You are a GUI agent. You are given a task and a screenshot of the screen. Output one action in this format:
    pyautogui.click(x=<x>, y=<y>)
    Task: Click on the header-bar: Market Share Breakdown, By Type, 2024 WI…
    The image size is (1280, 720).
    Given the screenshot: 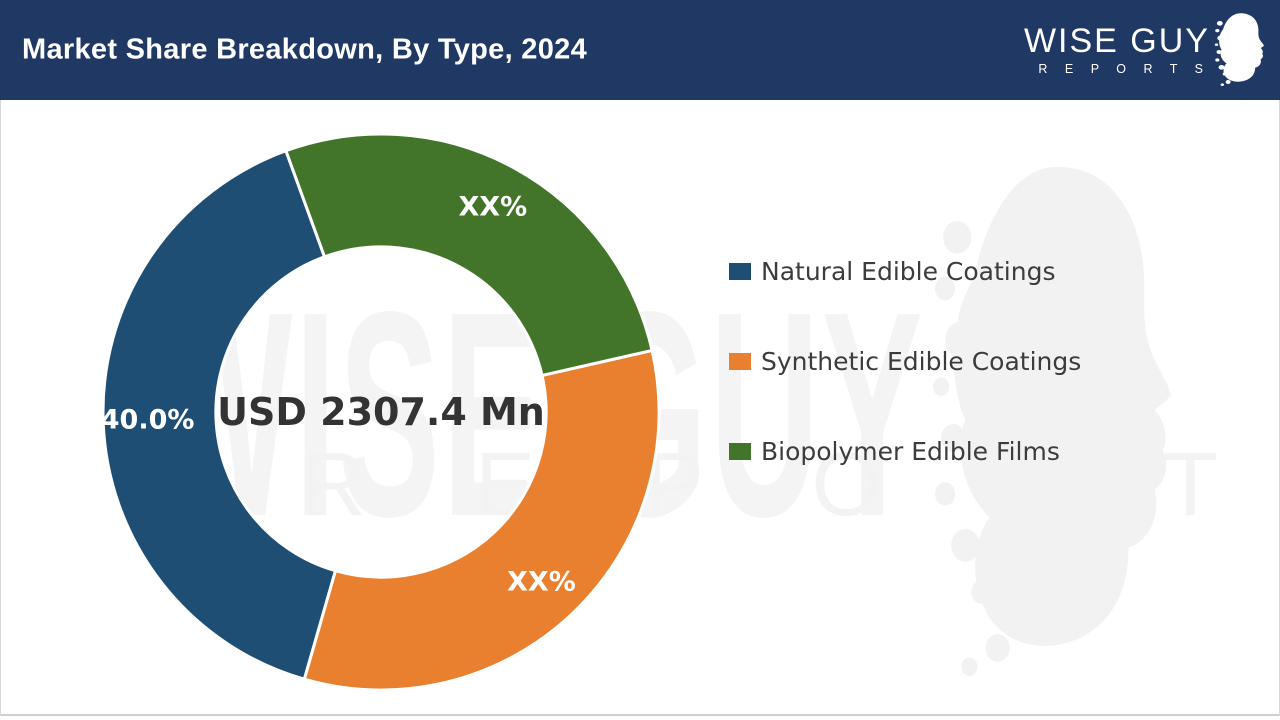 What is the action you would take?
    pyautogui.click(x=640, y=50)
    